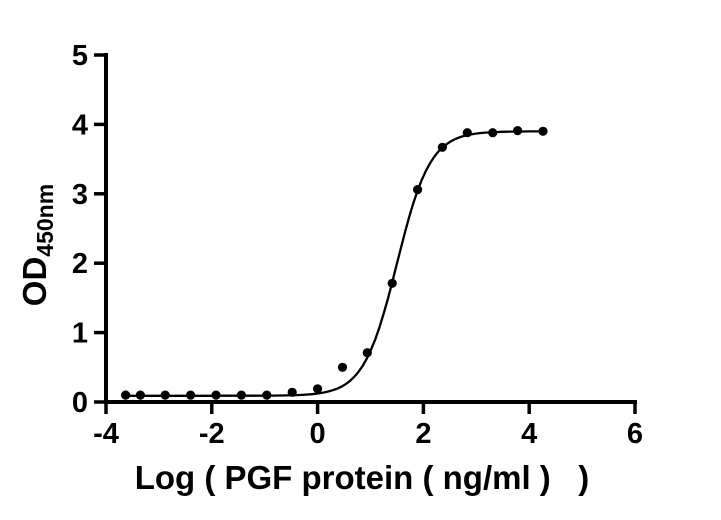 This screenshot has height=520, width=721. I want to click on x-tick-label: -4, so click(106, 434).